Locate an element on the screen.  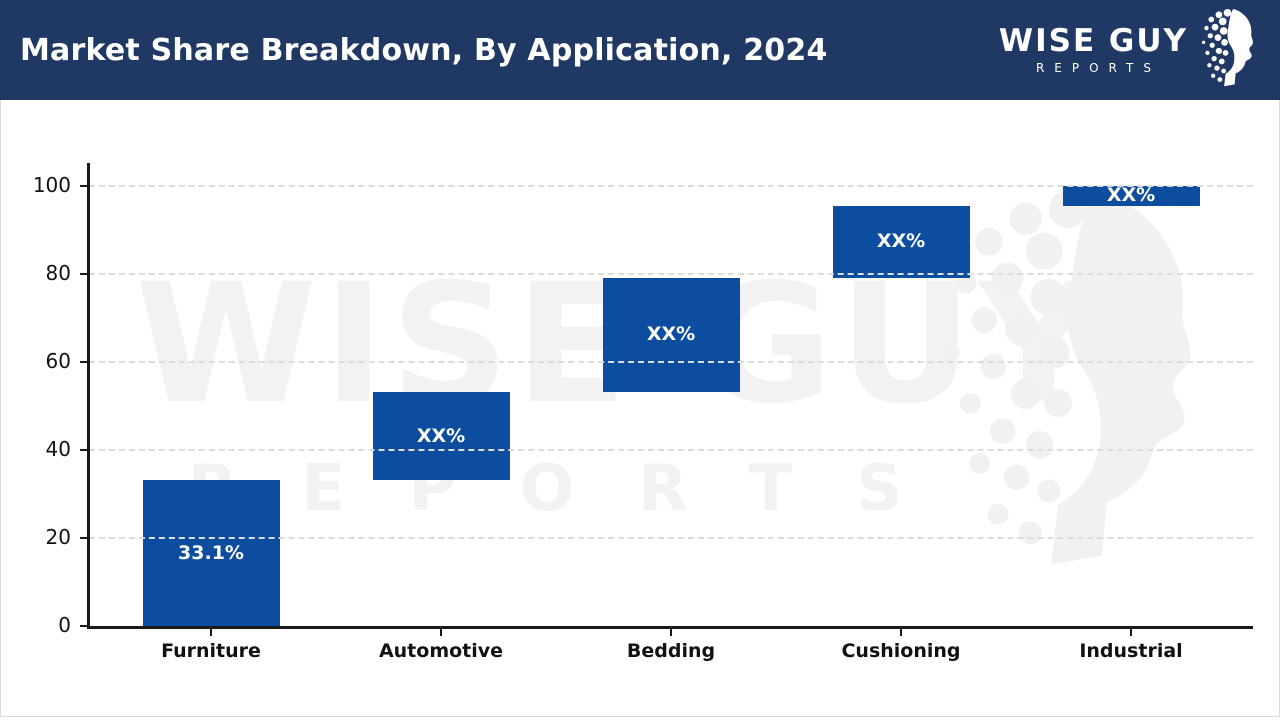
y-axis-line is located at coordinates (88, 395).